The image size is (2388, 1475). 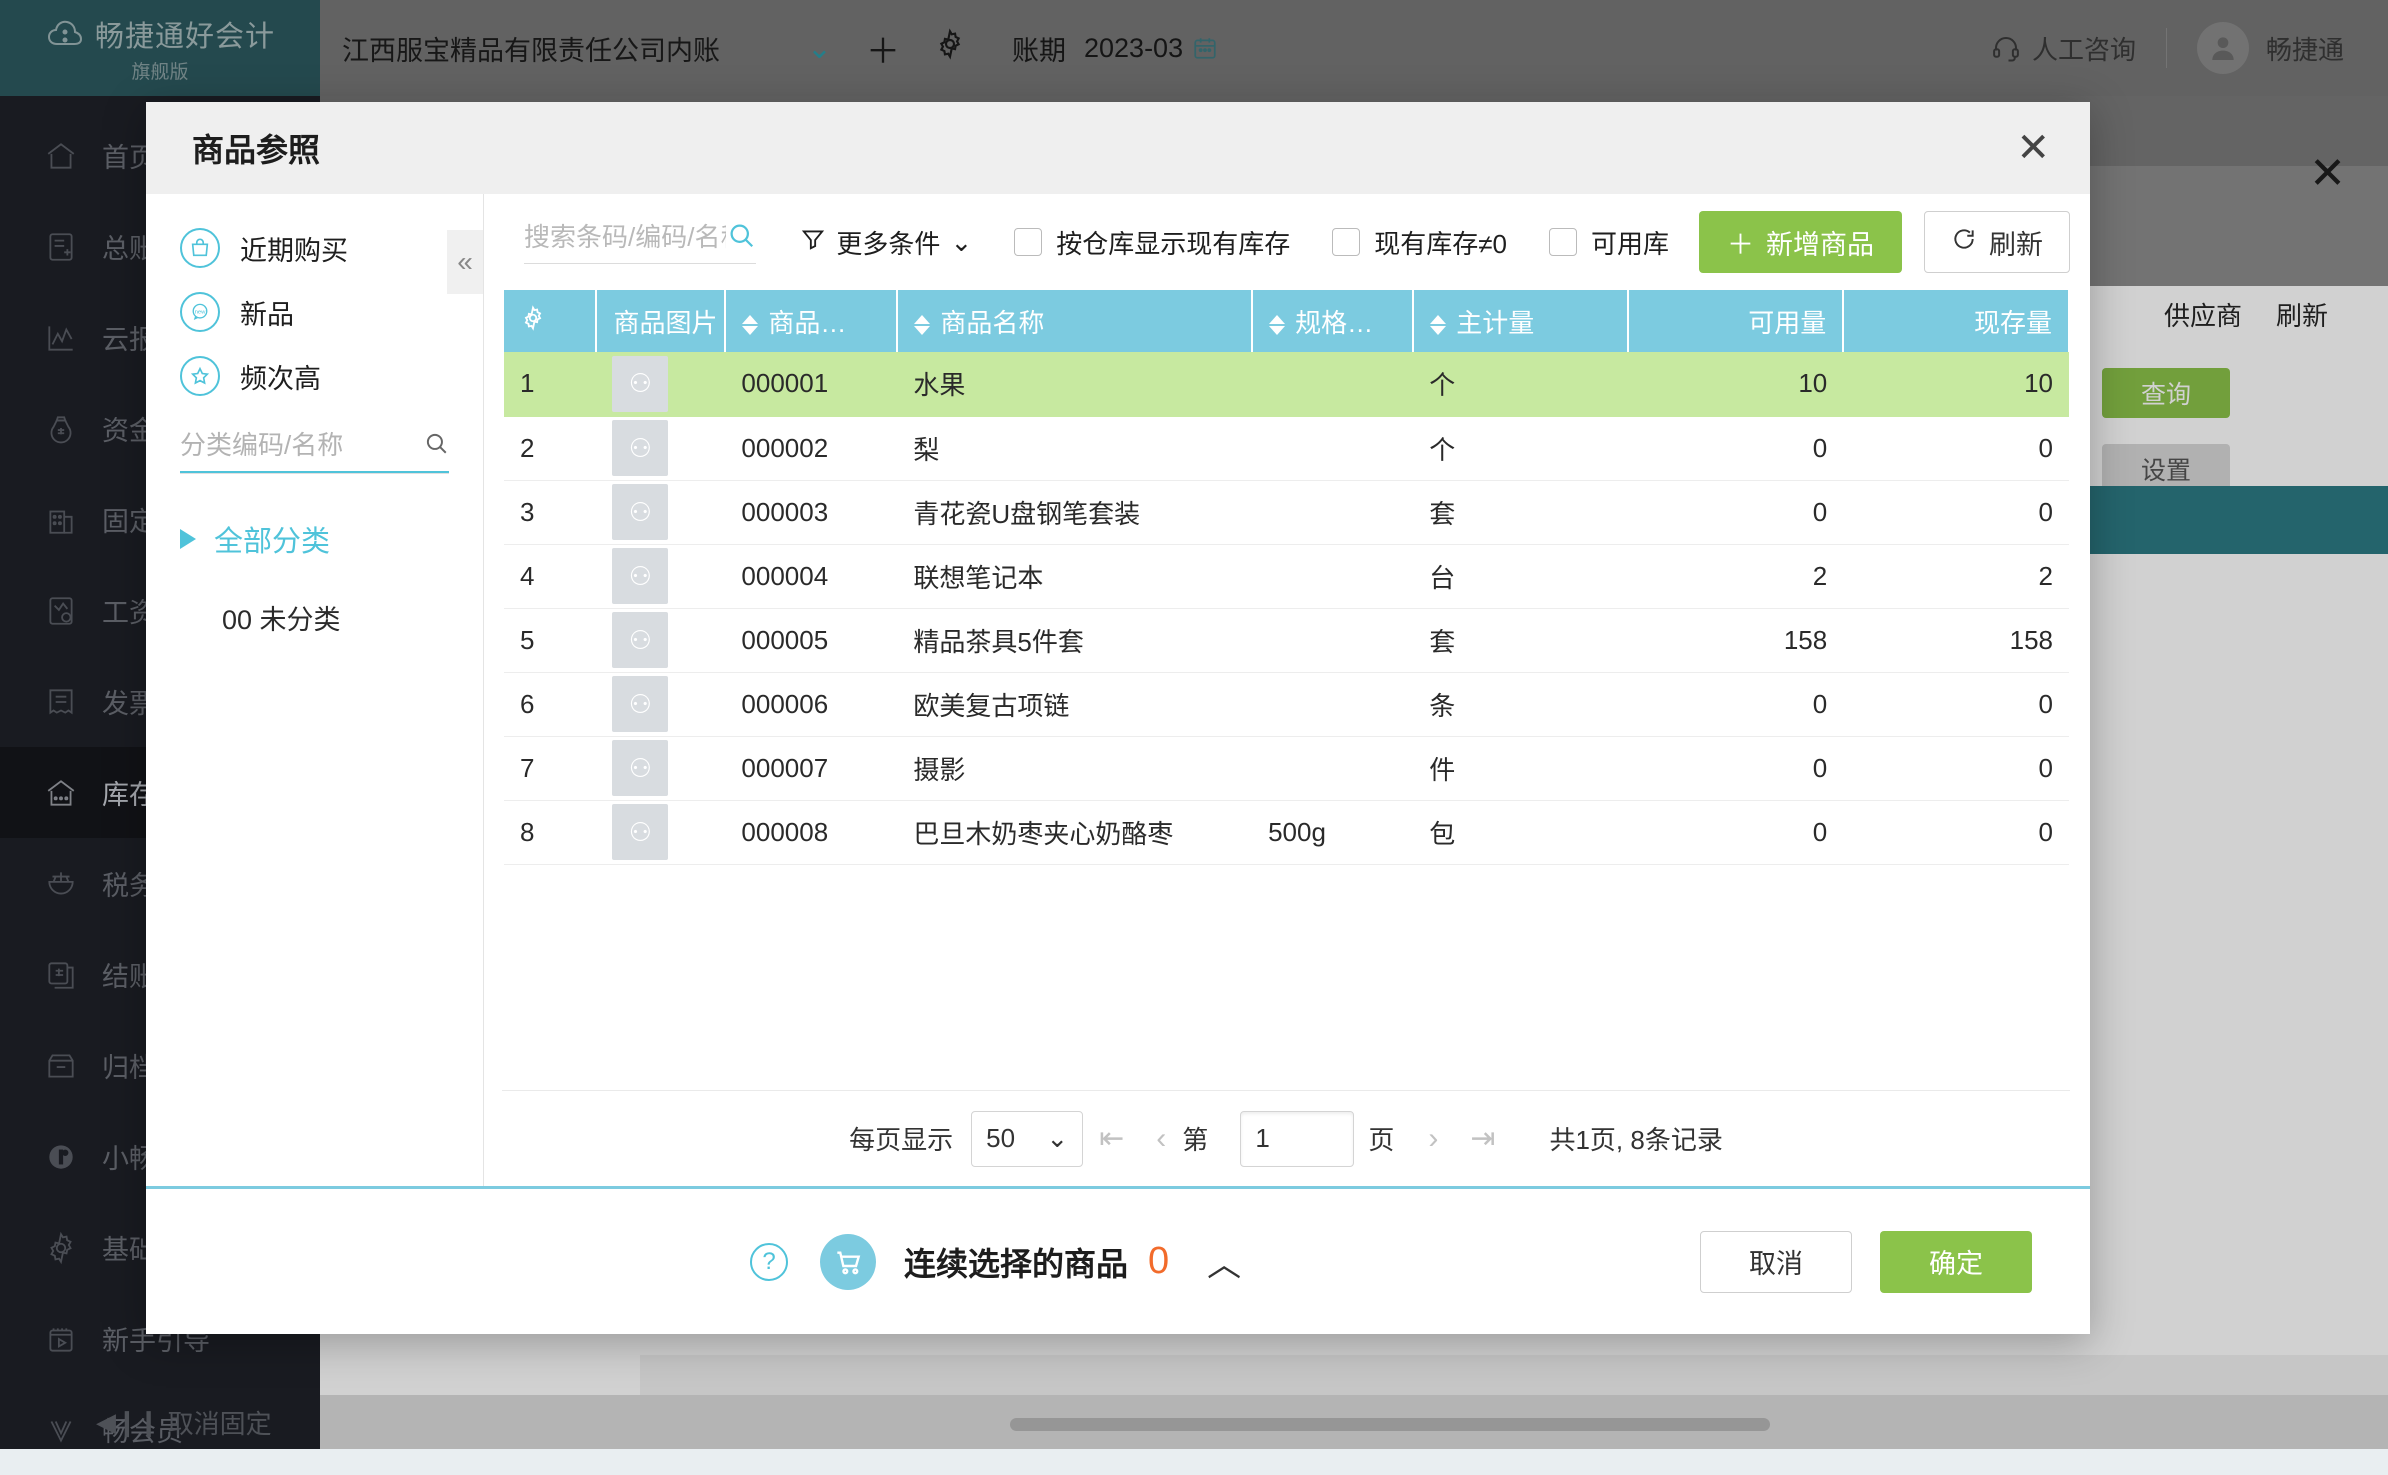 I want to click on svg-text: new, so click(x=201, y=313).